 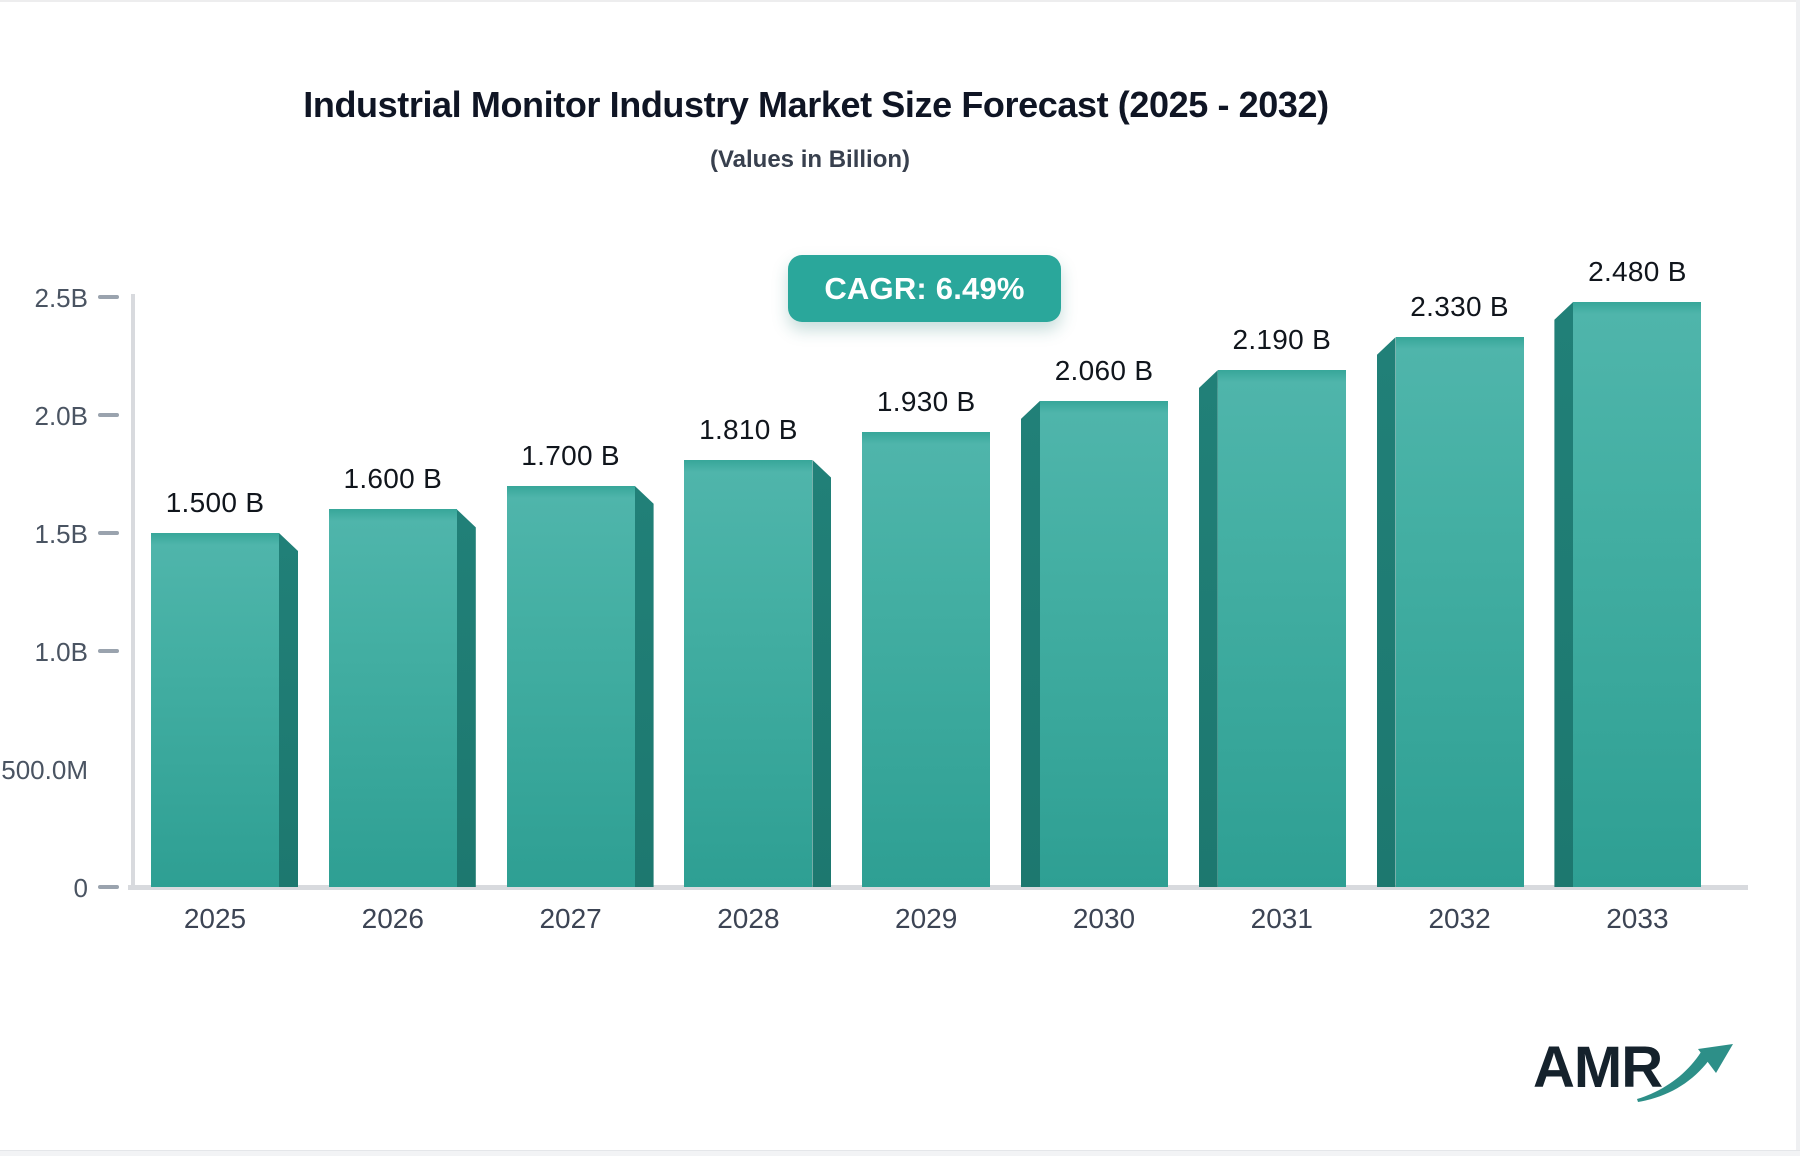 I want to click on bar-value-label: 1.500 B, so click(x=215, y=502).